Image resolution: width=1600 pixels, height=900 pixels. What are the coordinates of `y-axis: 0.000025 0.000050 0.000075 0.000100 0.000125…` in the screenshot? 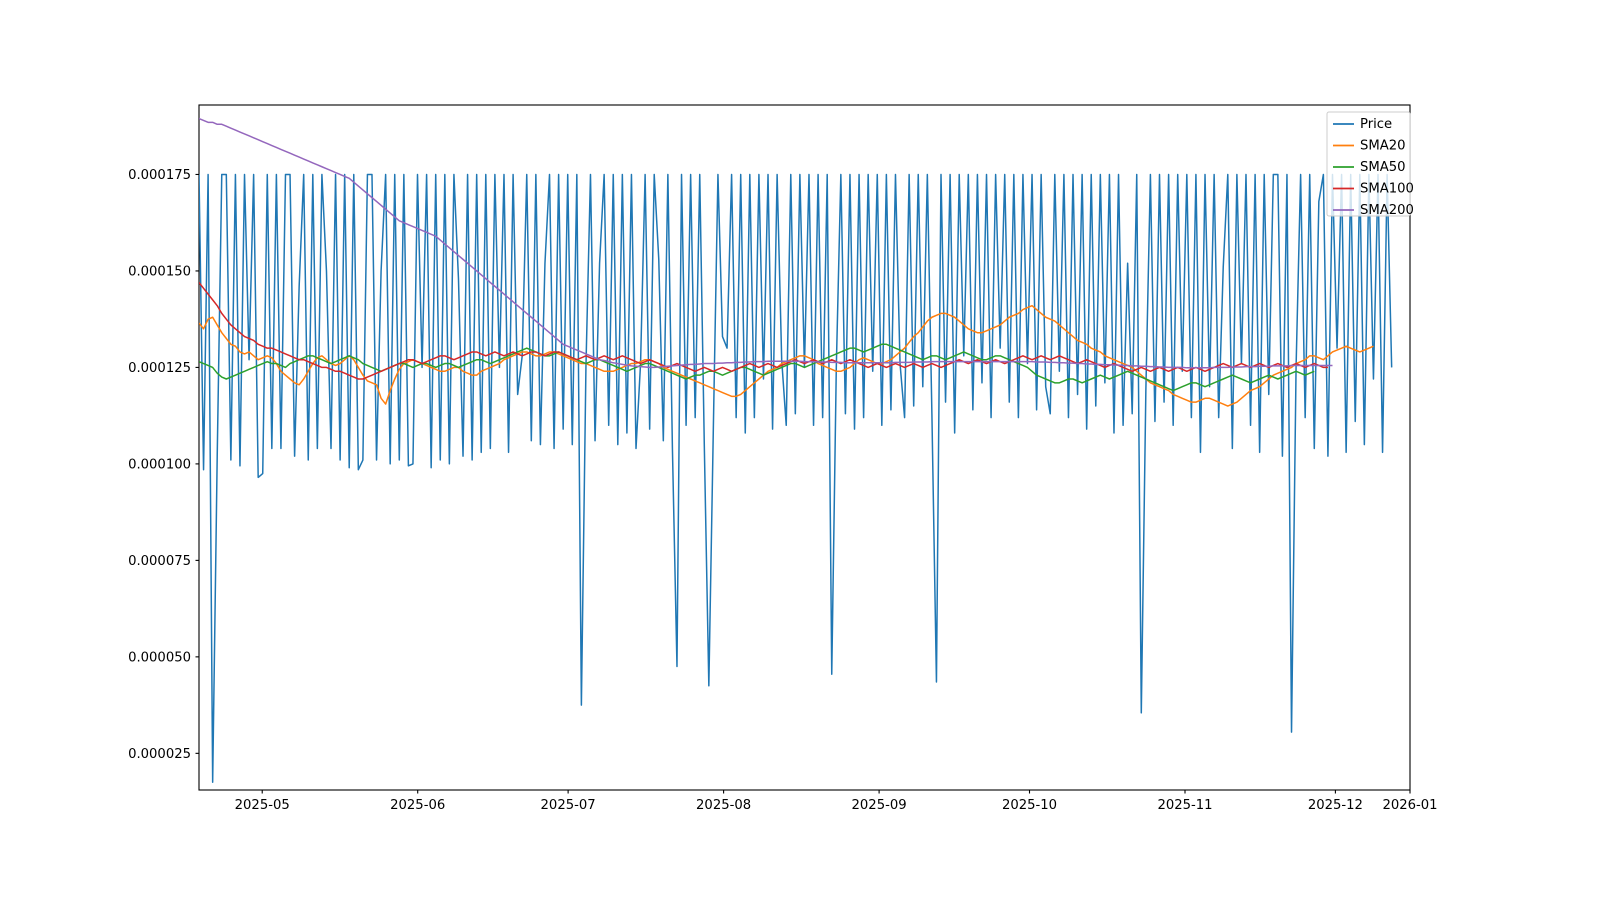 It's located at (163, 465).